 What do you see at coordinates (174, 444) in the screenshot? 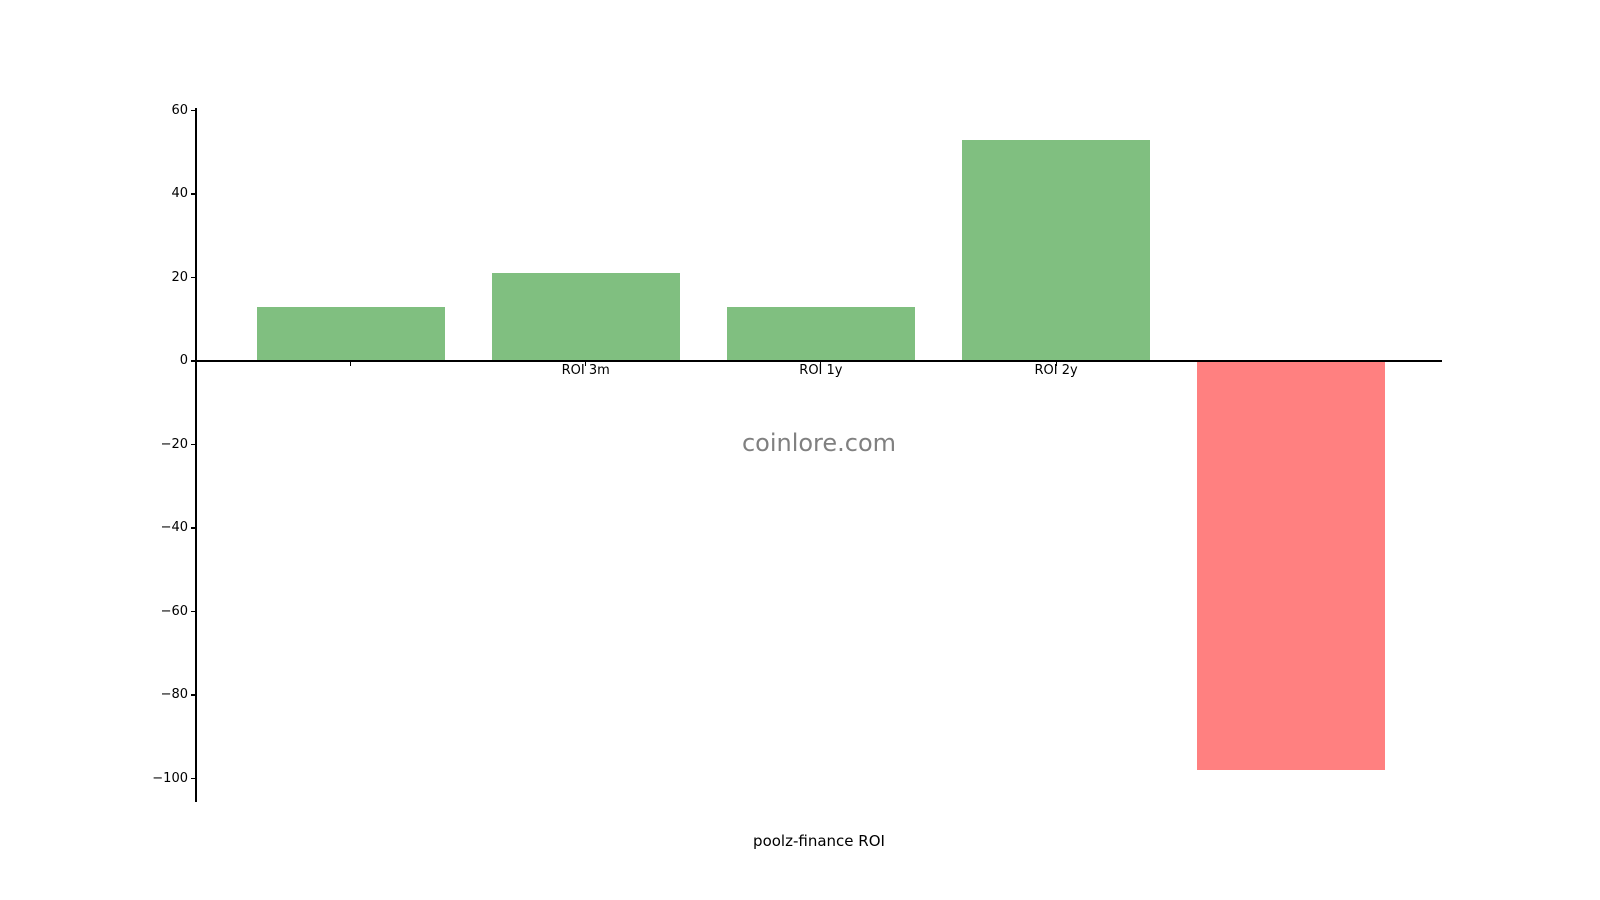
I see `y-tick-label: −20` at bounding box center [174, 444].